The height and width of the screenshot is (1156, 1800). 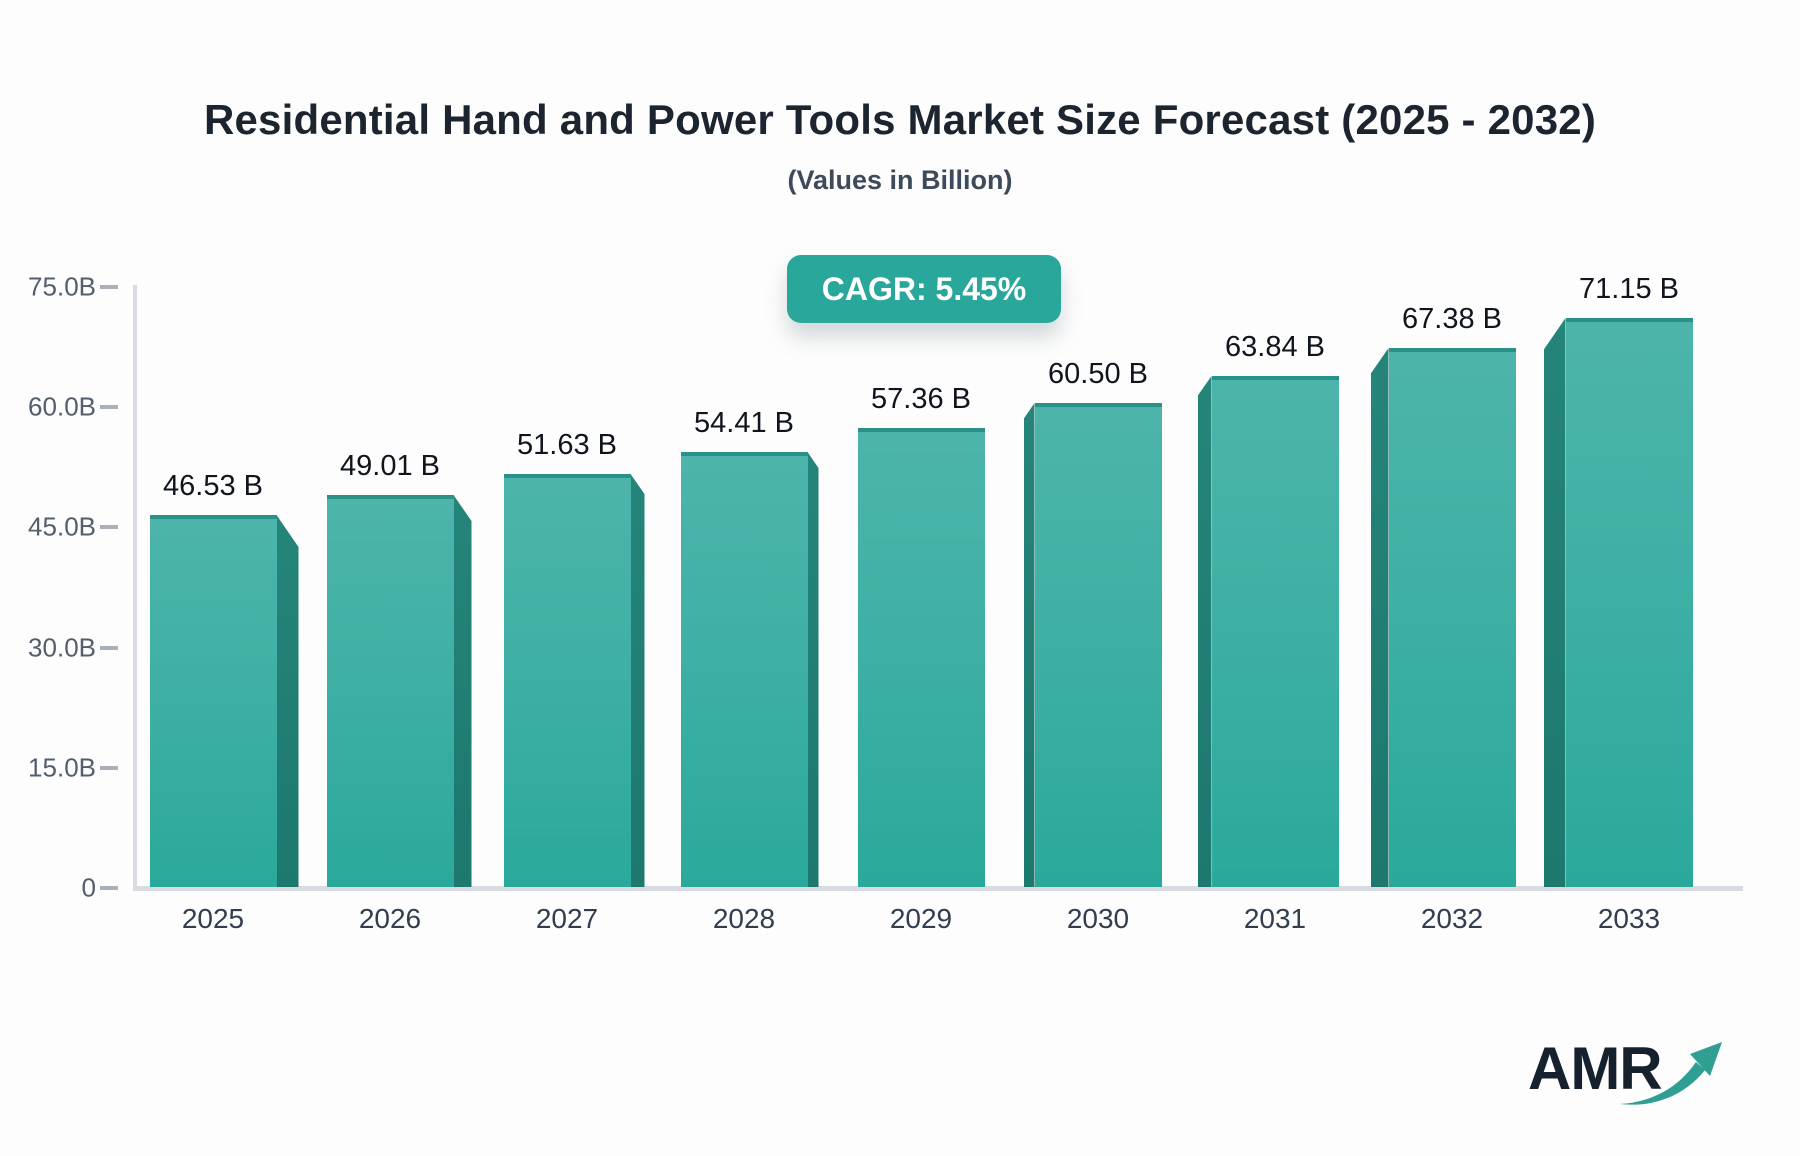 What do you see at coordinates (135, 587) in the screenshot?
I see `y-axis-line` at bounding box center [135, 587].